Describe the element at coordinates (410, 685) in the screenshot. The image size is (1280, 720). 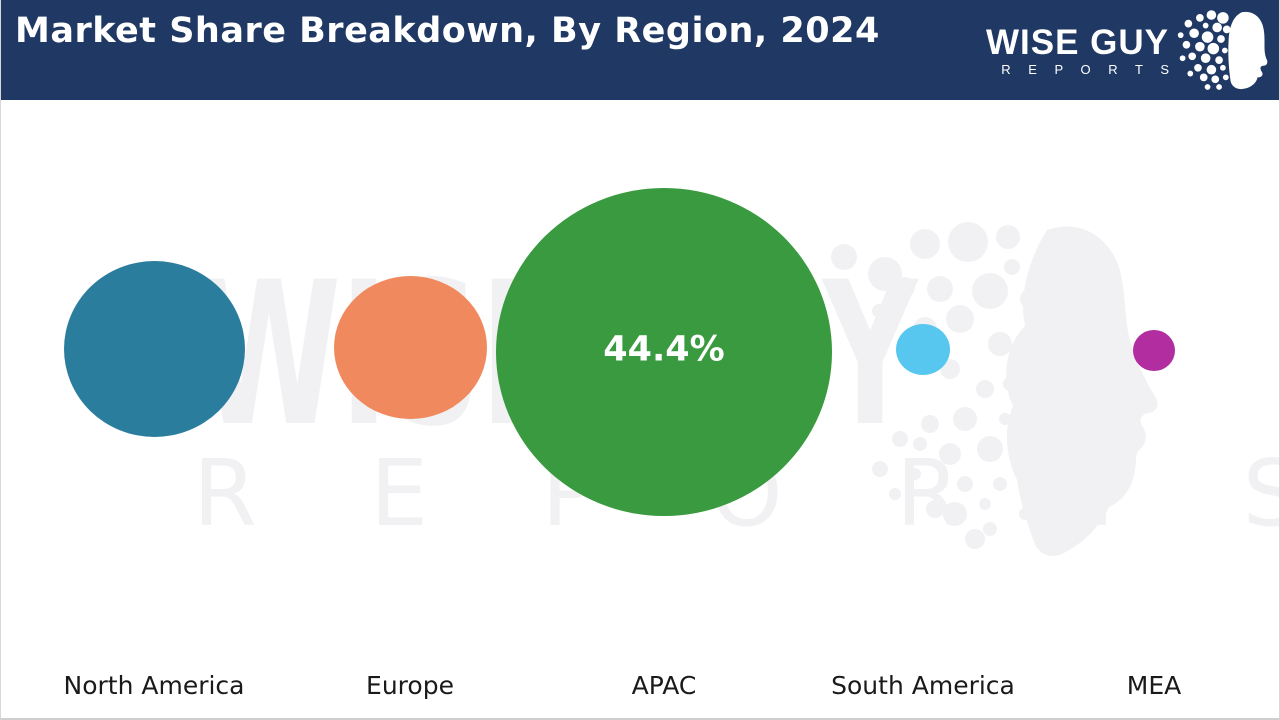
I see `category-label-europe: Europe` at that location.